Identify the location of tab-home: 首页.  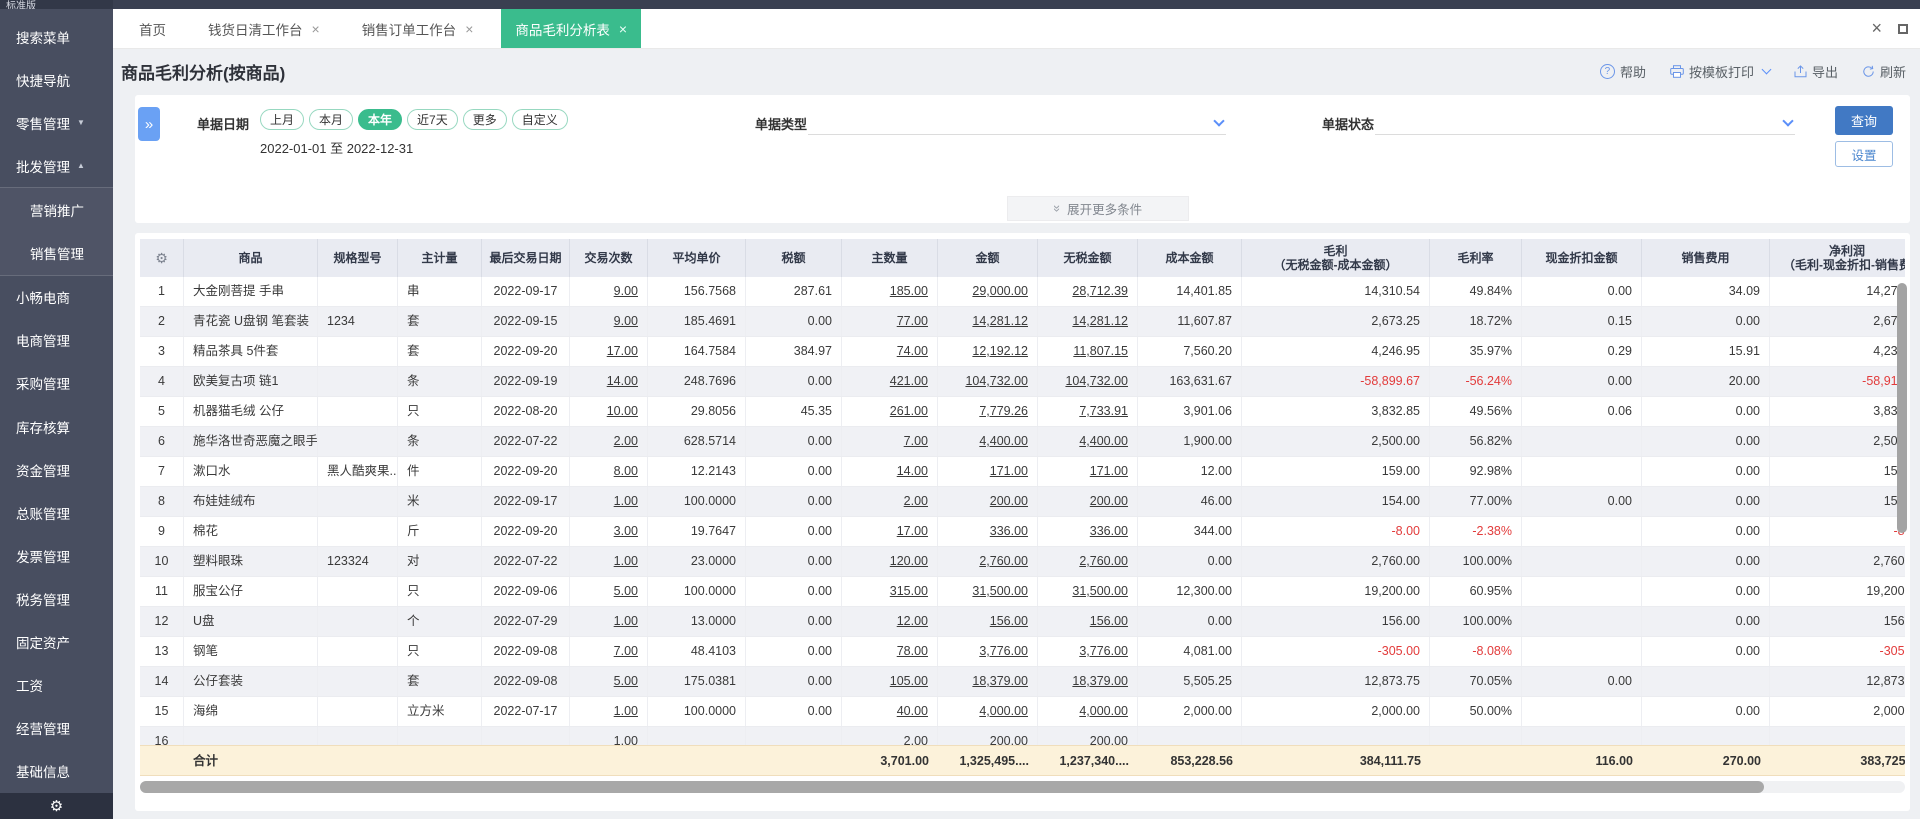
(152, 28).